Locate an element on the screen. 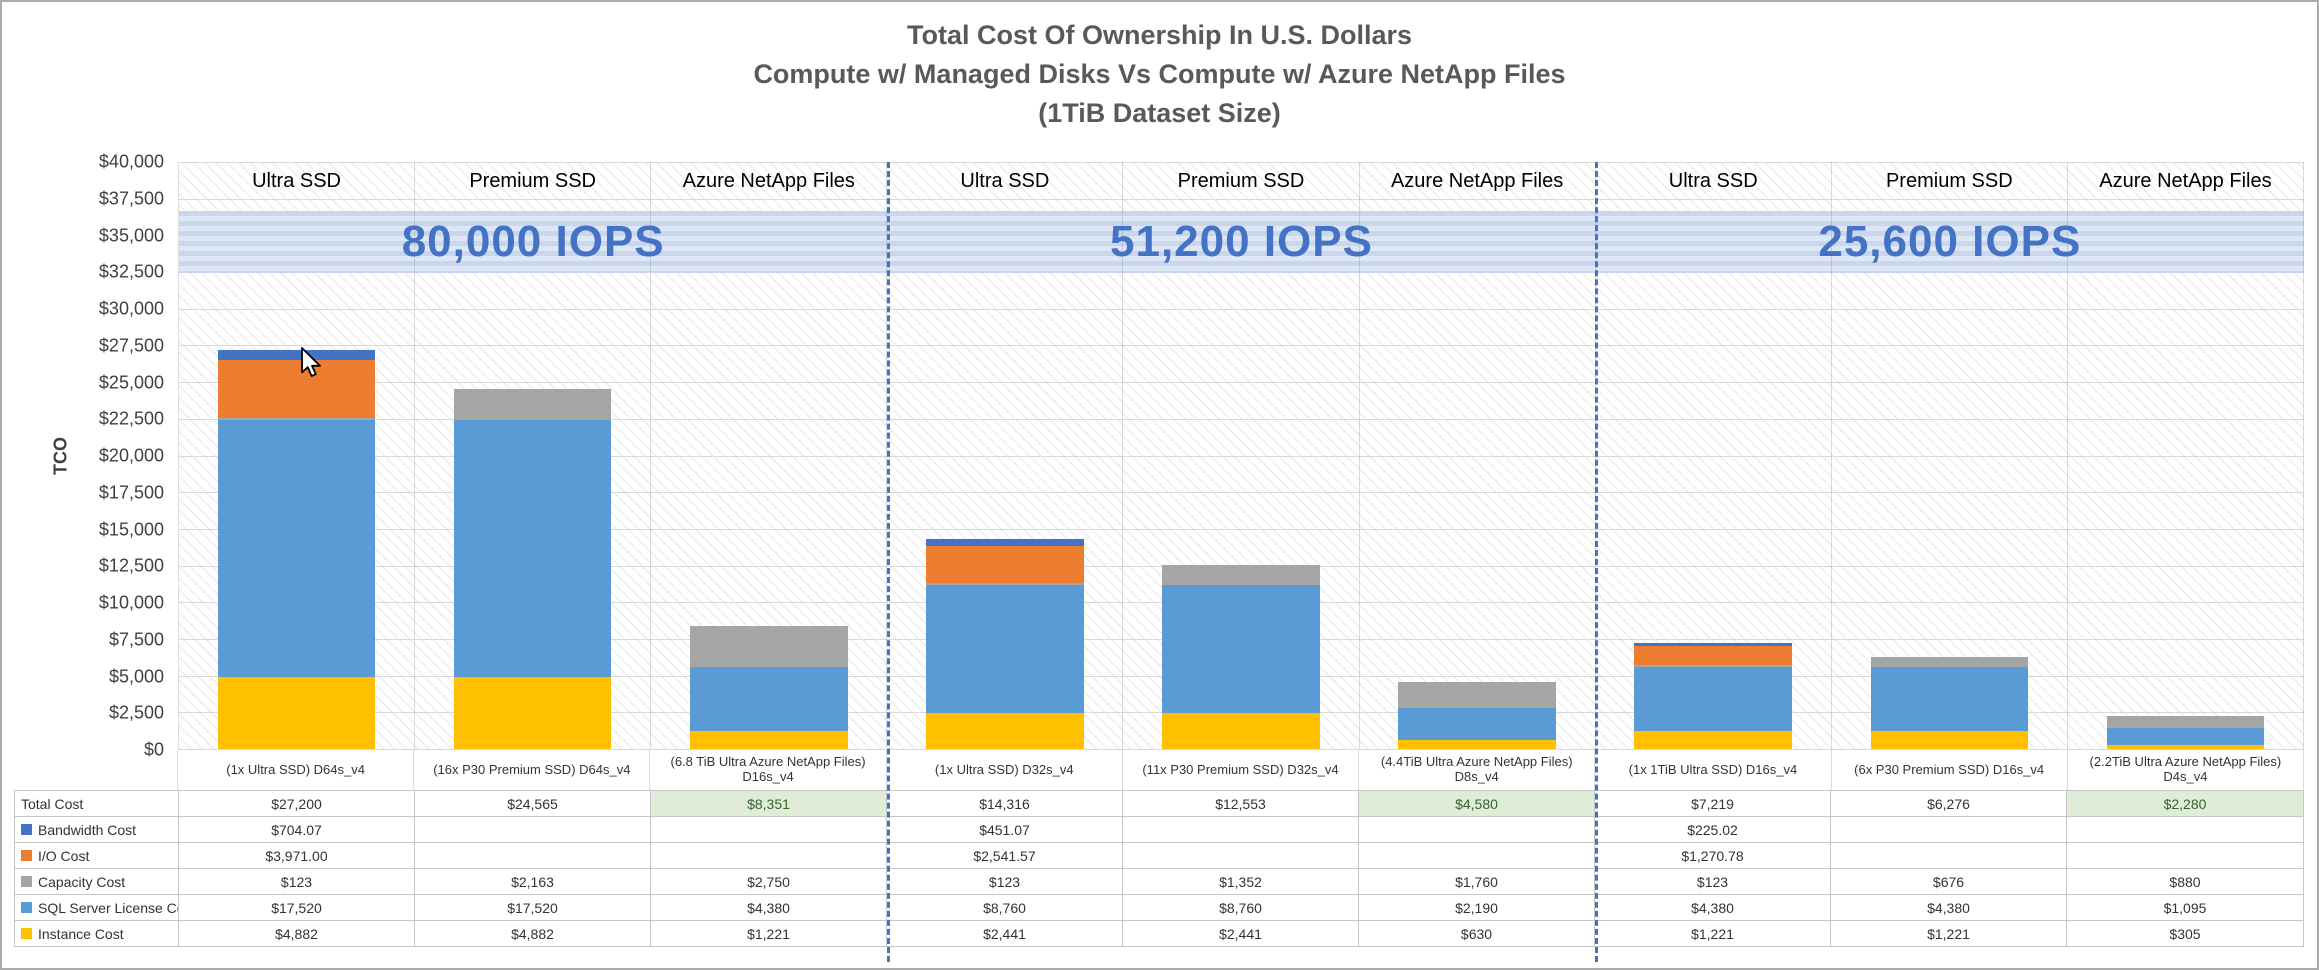  table-cell: $3,971.00 is located at coordinates (297, 855).